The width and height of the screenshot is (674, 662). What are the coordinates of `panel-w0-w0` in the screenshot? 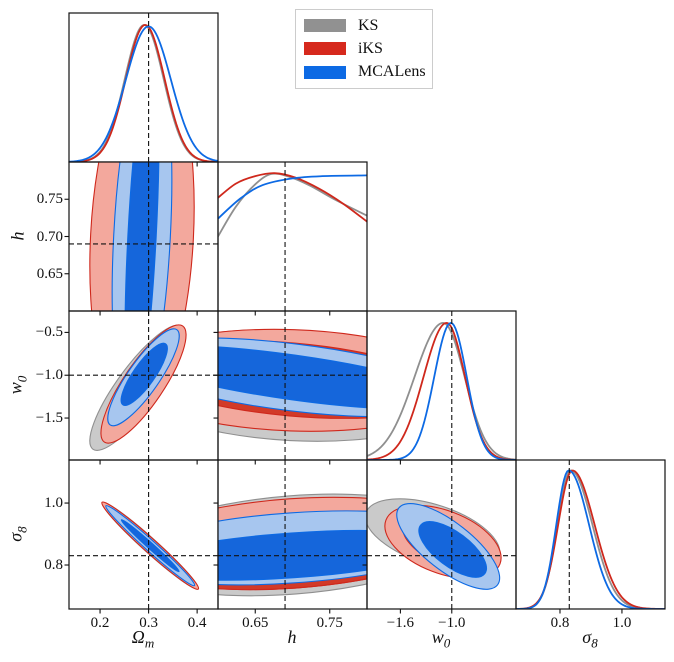 It's located at (441, 387).